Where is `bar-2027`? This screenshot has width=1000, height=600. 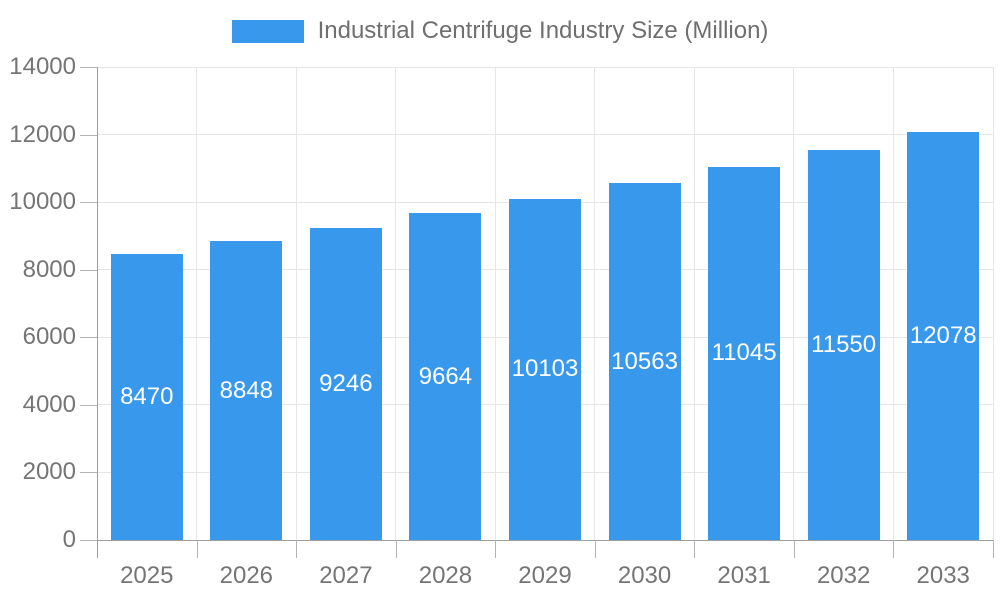
bar-2027 is located at coordinates (345, 383).